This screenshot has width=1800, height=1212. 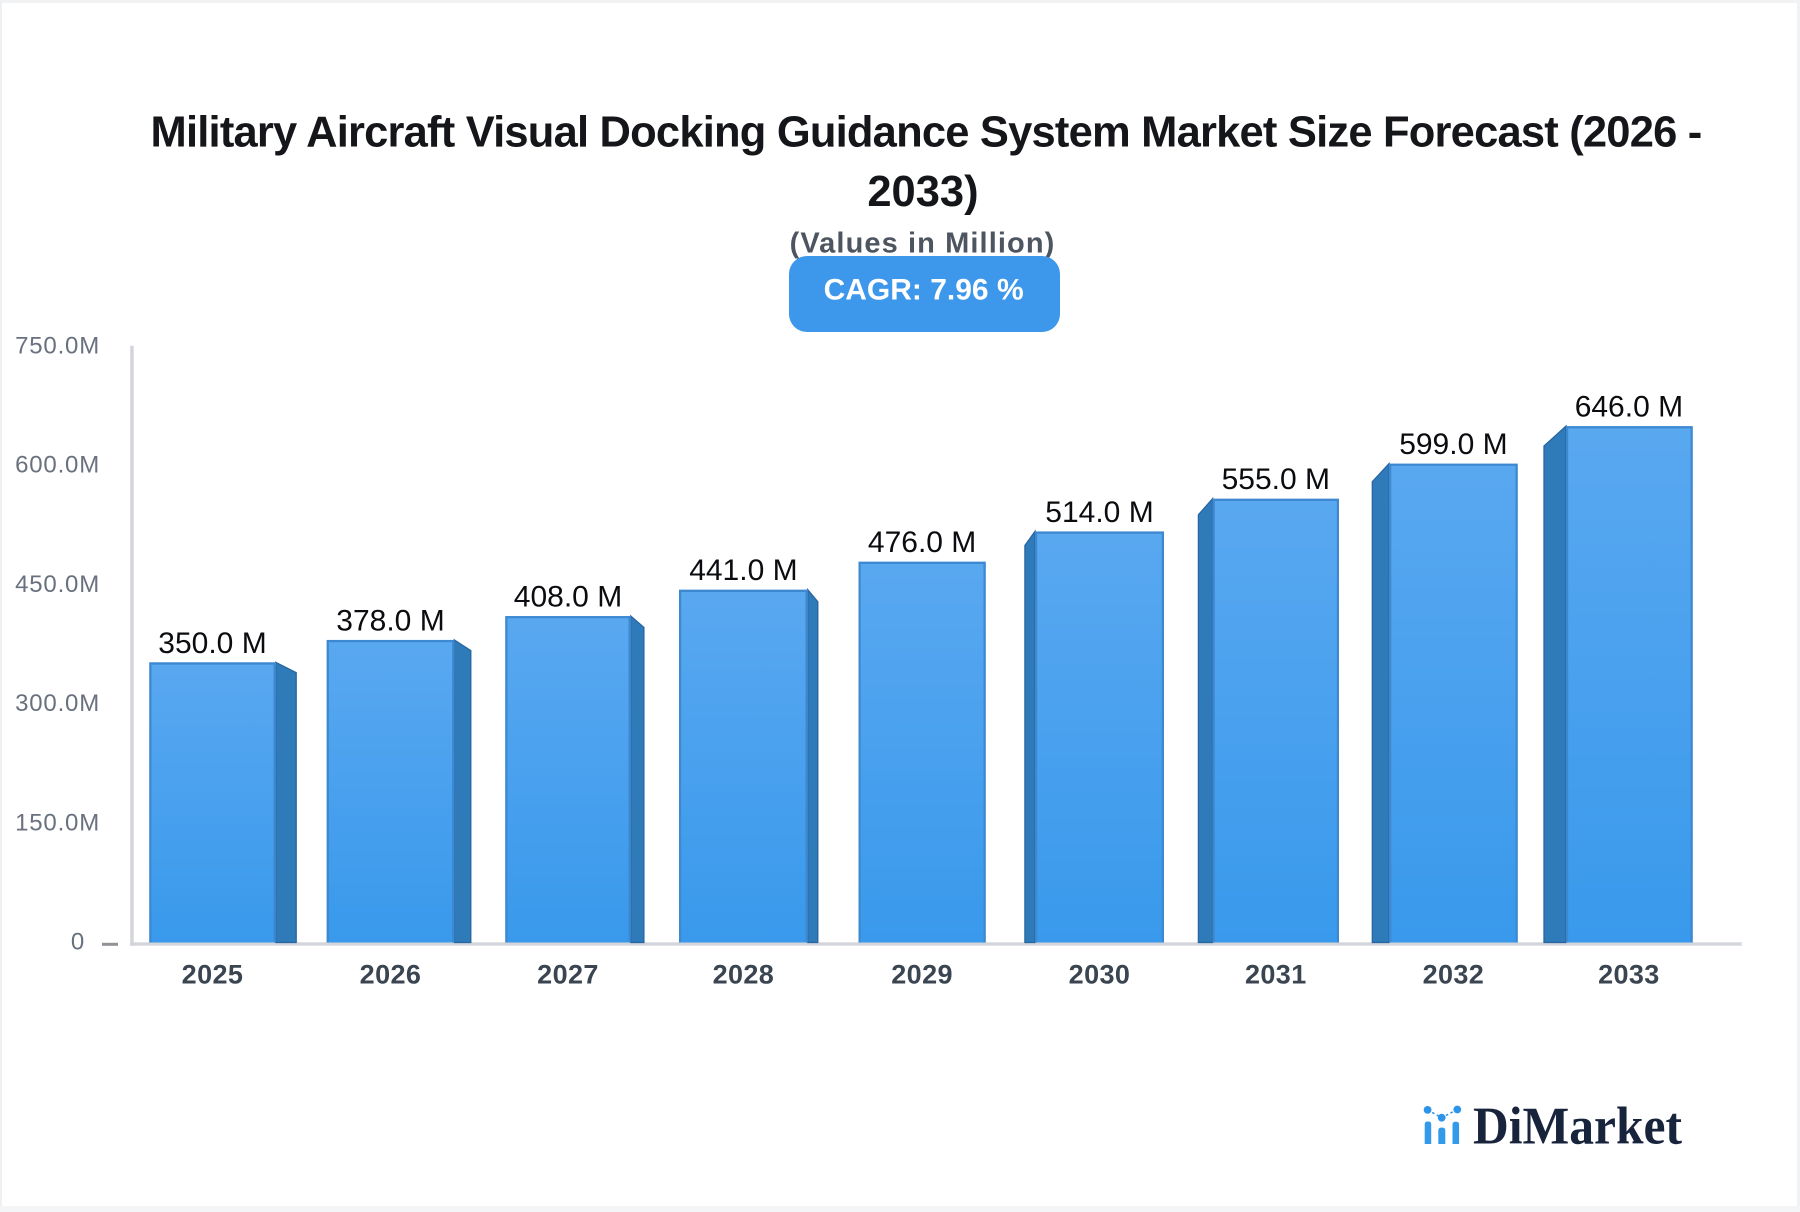 I want to click on svg-text: 300.0M, so click(x=57, y=703).